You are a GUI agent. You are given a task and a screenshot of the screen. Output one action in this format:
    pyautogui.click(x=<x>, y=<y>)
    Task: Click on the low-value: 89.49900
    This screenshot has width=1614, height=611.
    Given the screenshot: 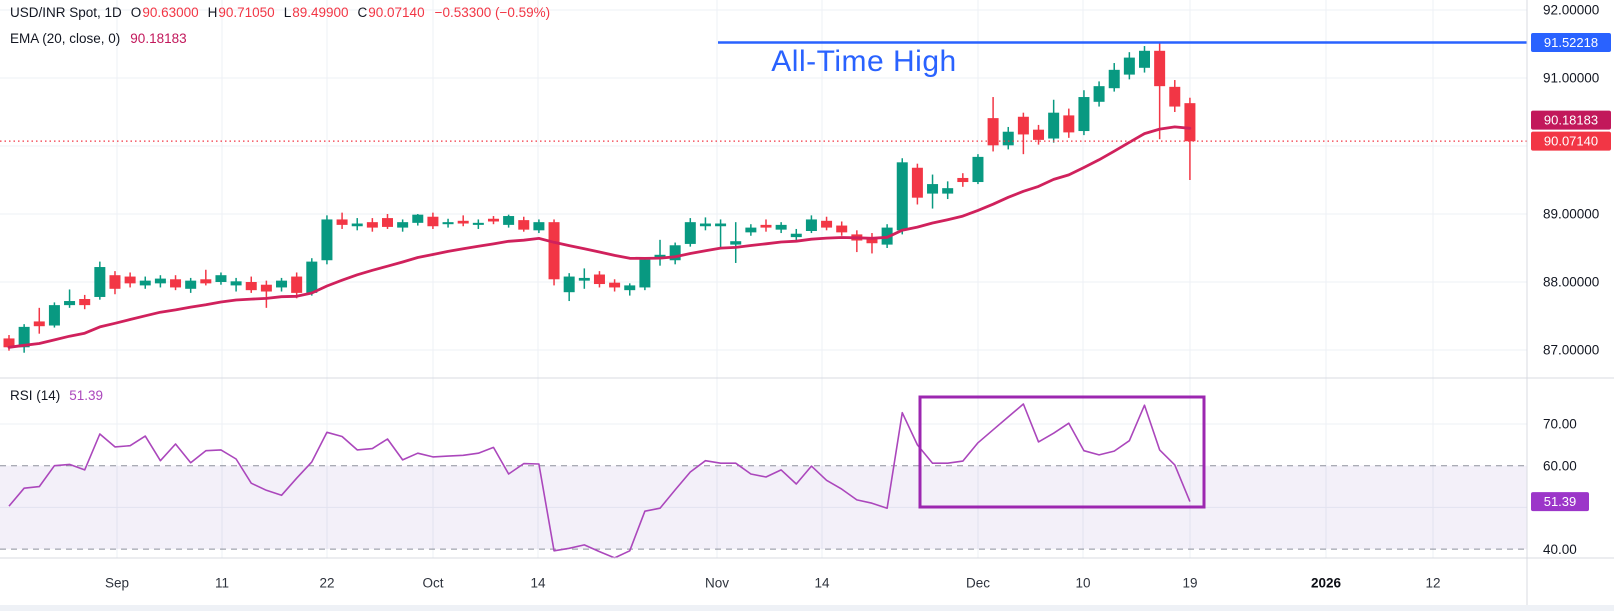 What is the action you would take?
    pyautogui.click(x=320, y=12)
    